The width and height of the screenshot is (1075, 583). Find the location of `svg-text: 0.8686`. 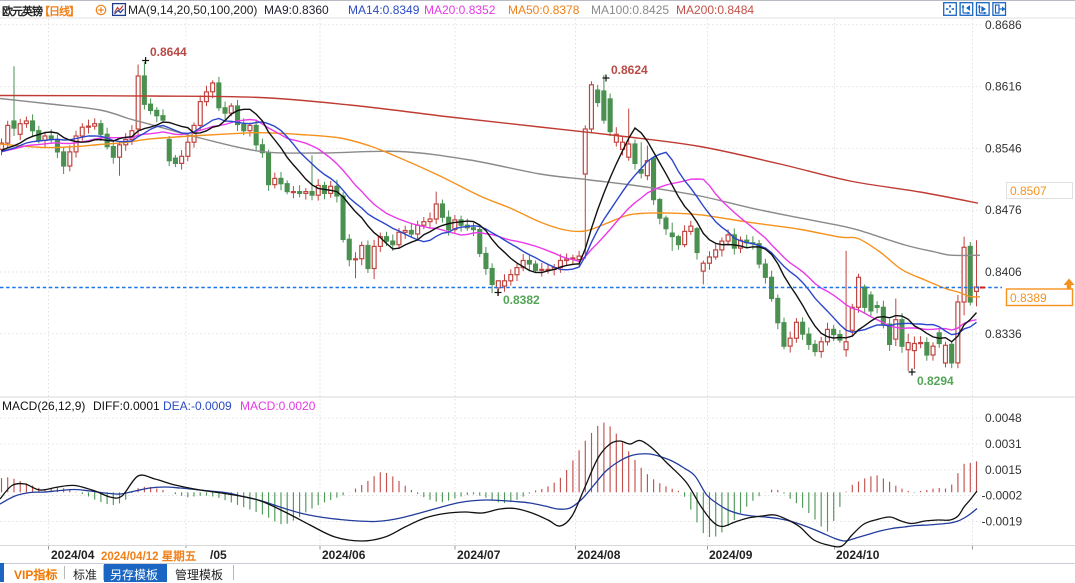

svg-text: 0.8686 is located at coordinates (1003, 25).